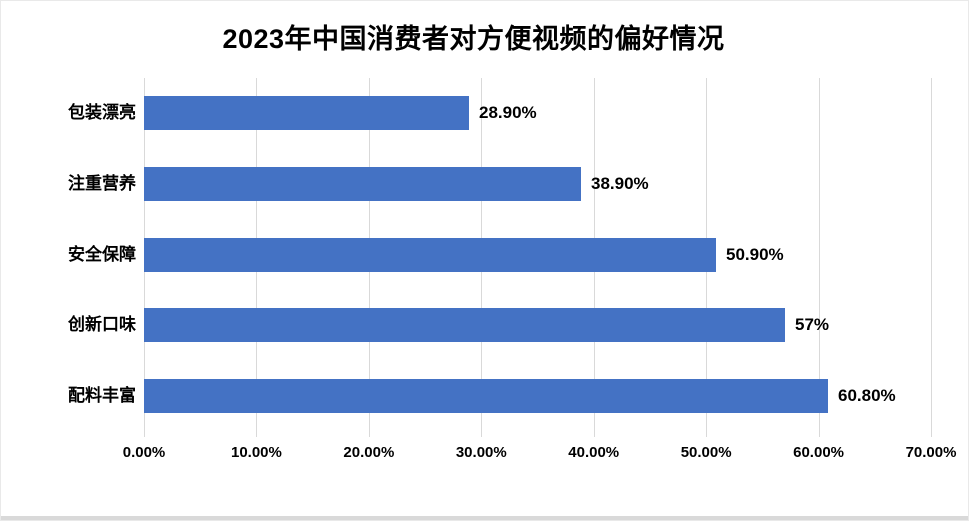  What do you see at coordinates (473, 39) in the screenshot?
I see `chart-title: 2023年中国消费者对方便视频的偏好情况` at bounding box center [473, 39].